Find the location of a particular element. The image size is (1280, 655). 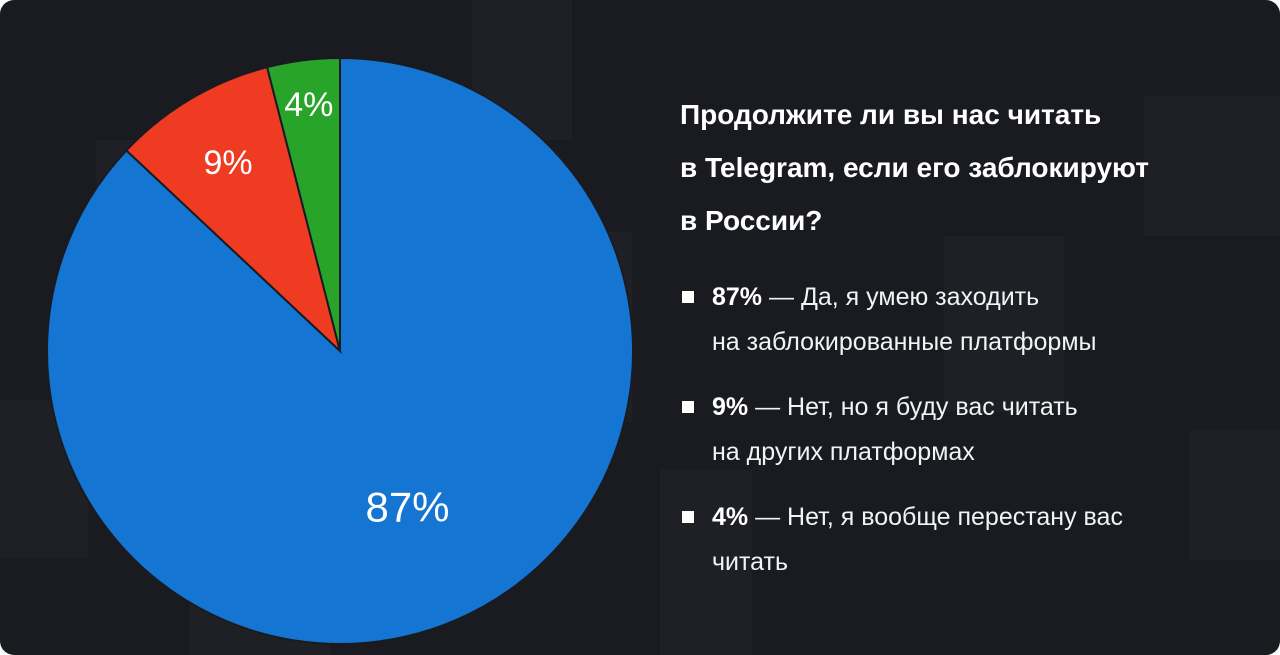

answer-label: — Да, я умею заходить is located at coordinates (904, 297).